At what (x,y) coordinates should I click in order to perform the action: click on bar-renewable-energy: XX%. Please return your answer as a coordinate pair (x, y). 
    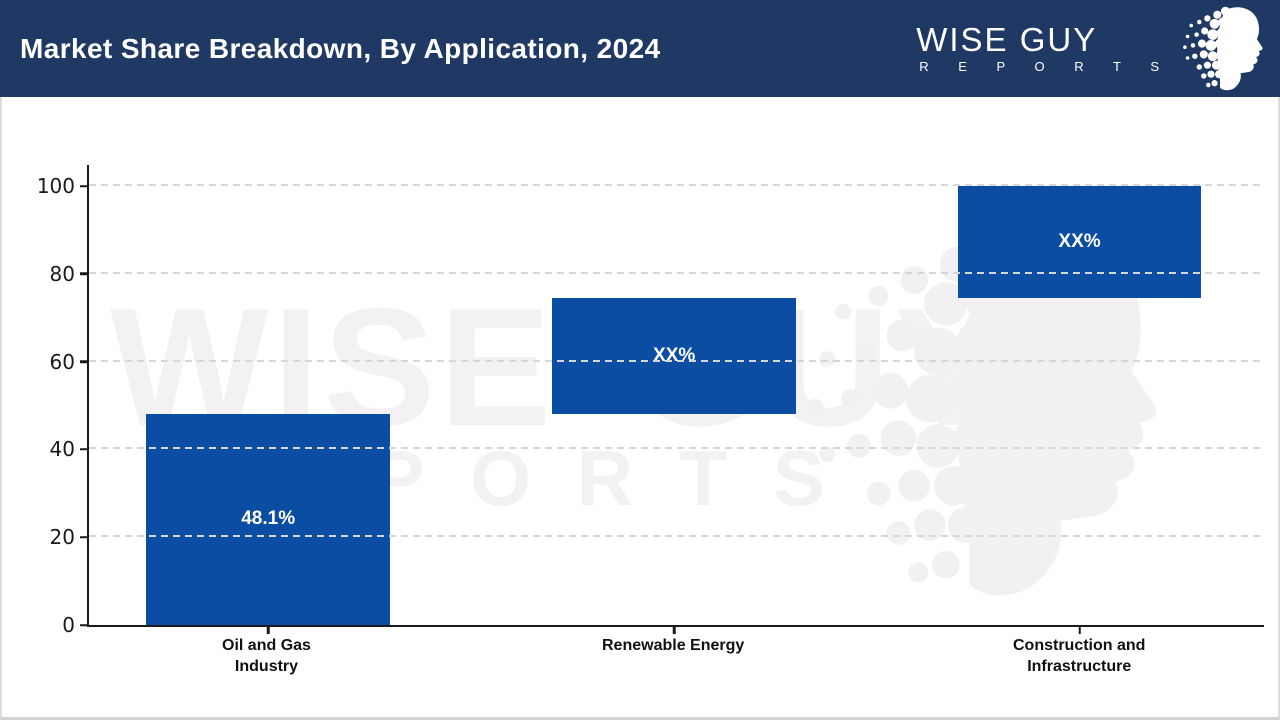
    Looking at the image, I should click on (674, 356).